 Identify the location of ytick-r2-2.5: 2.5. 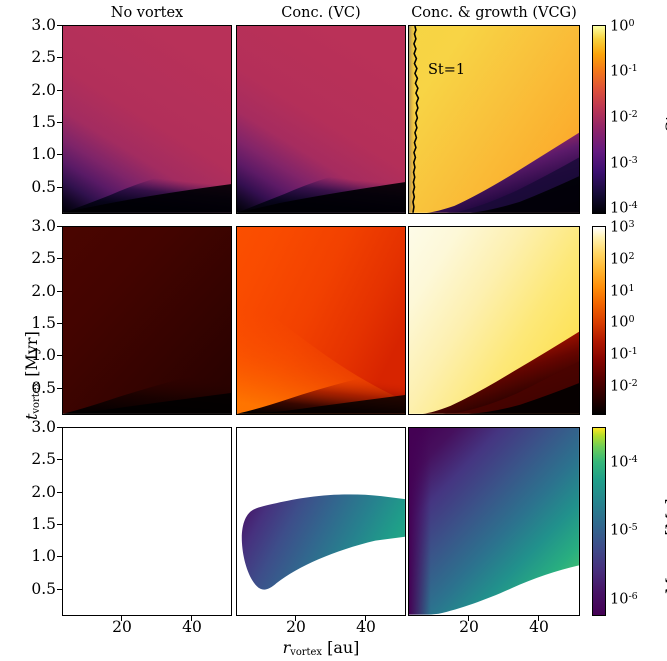
(43, 258).